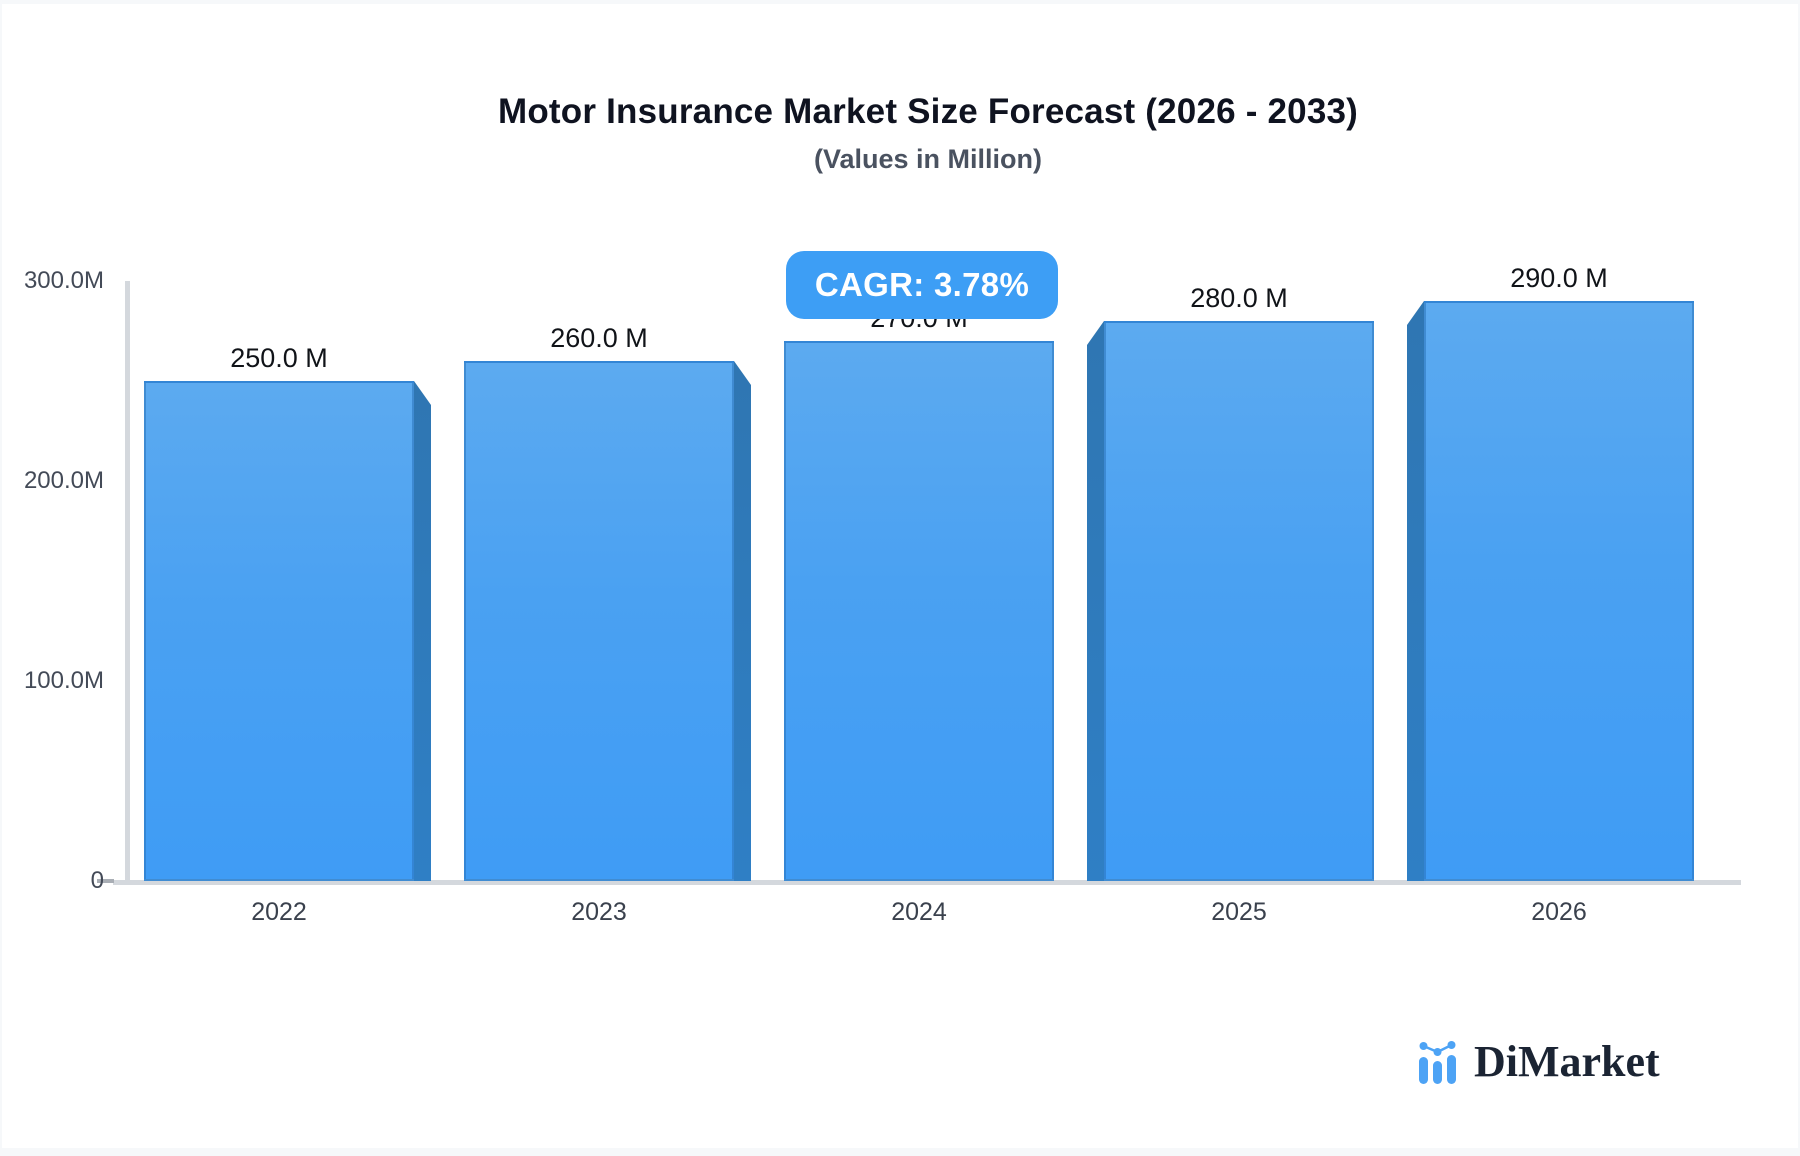  What do you see at coordinates (63, 480) in the screenshot?
I see `y-tick-label: 200.0M` at bounding box center [63, 480].